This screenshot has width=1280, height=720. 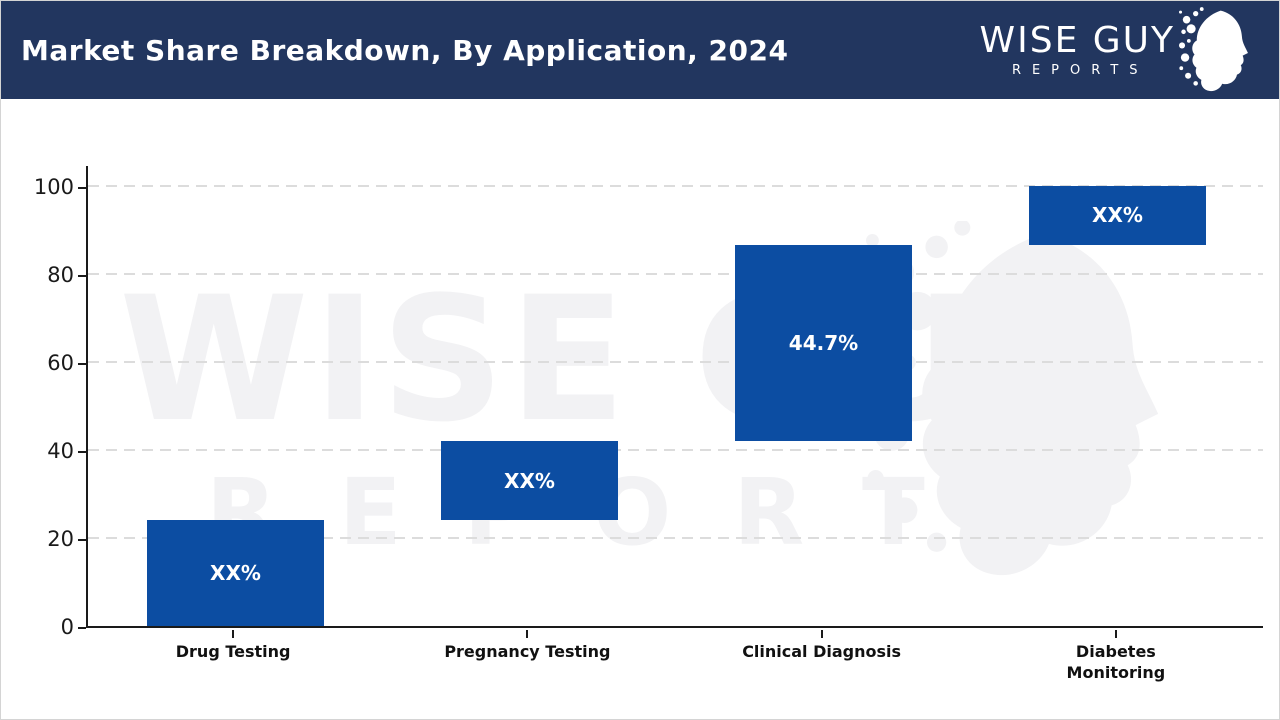 What do you see at coordinates (1080, 70) in the screenshot?
I see `logo-subtitle: REPORTS` at bounding box center [1080, 70].